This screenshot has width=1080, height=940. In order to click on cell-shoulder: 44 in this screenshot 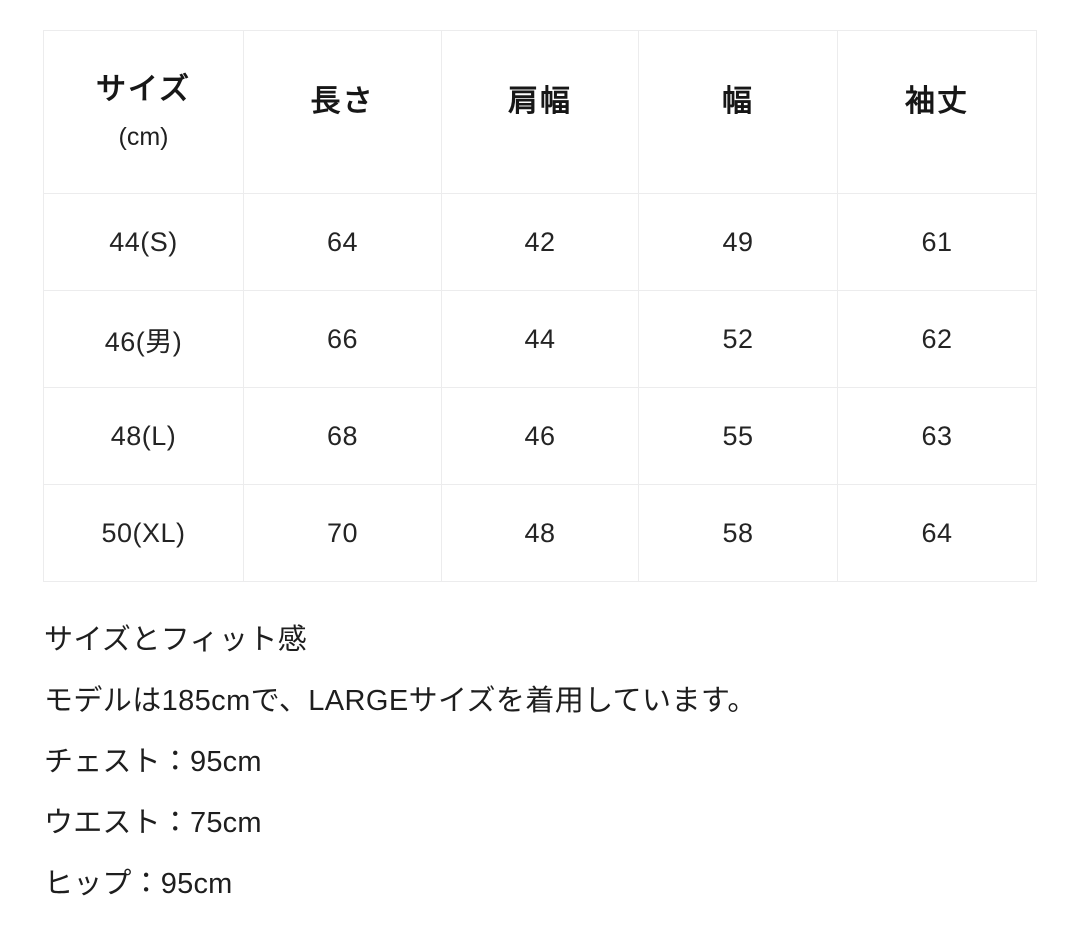, I will do `click(540, 339)`.